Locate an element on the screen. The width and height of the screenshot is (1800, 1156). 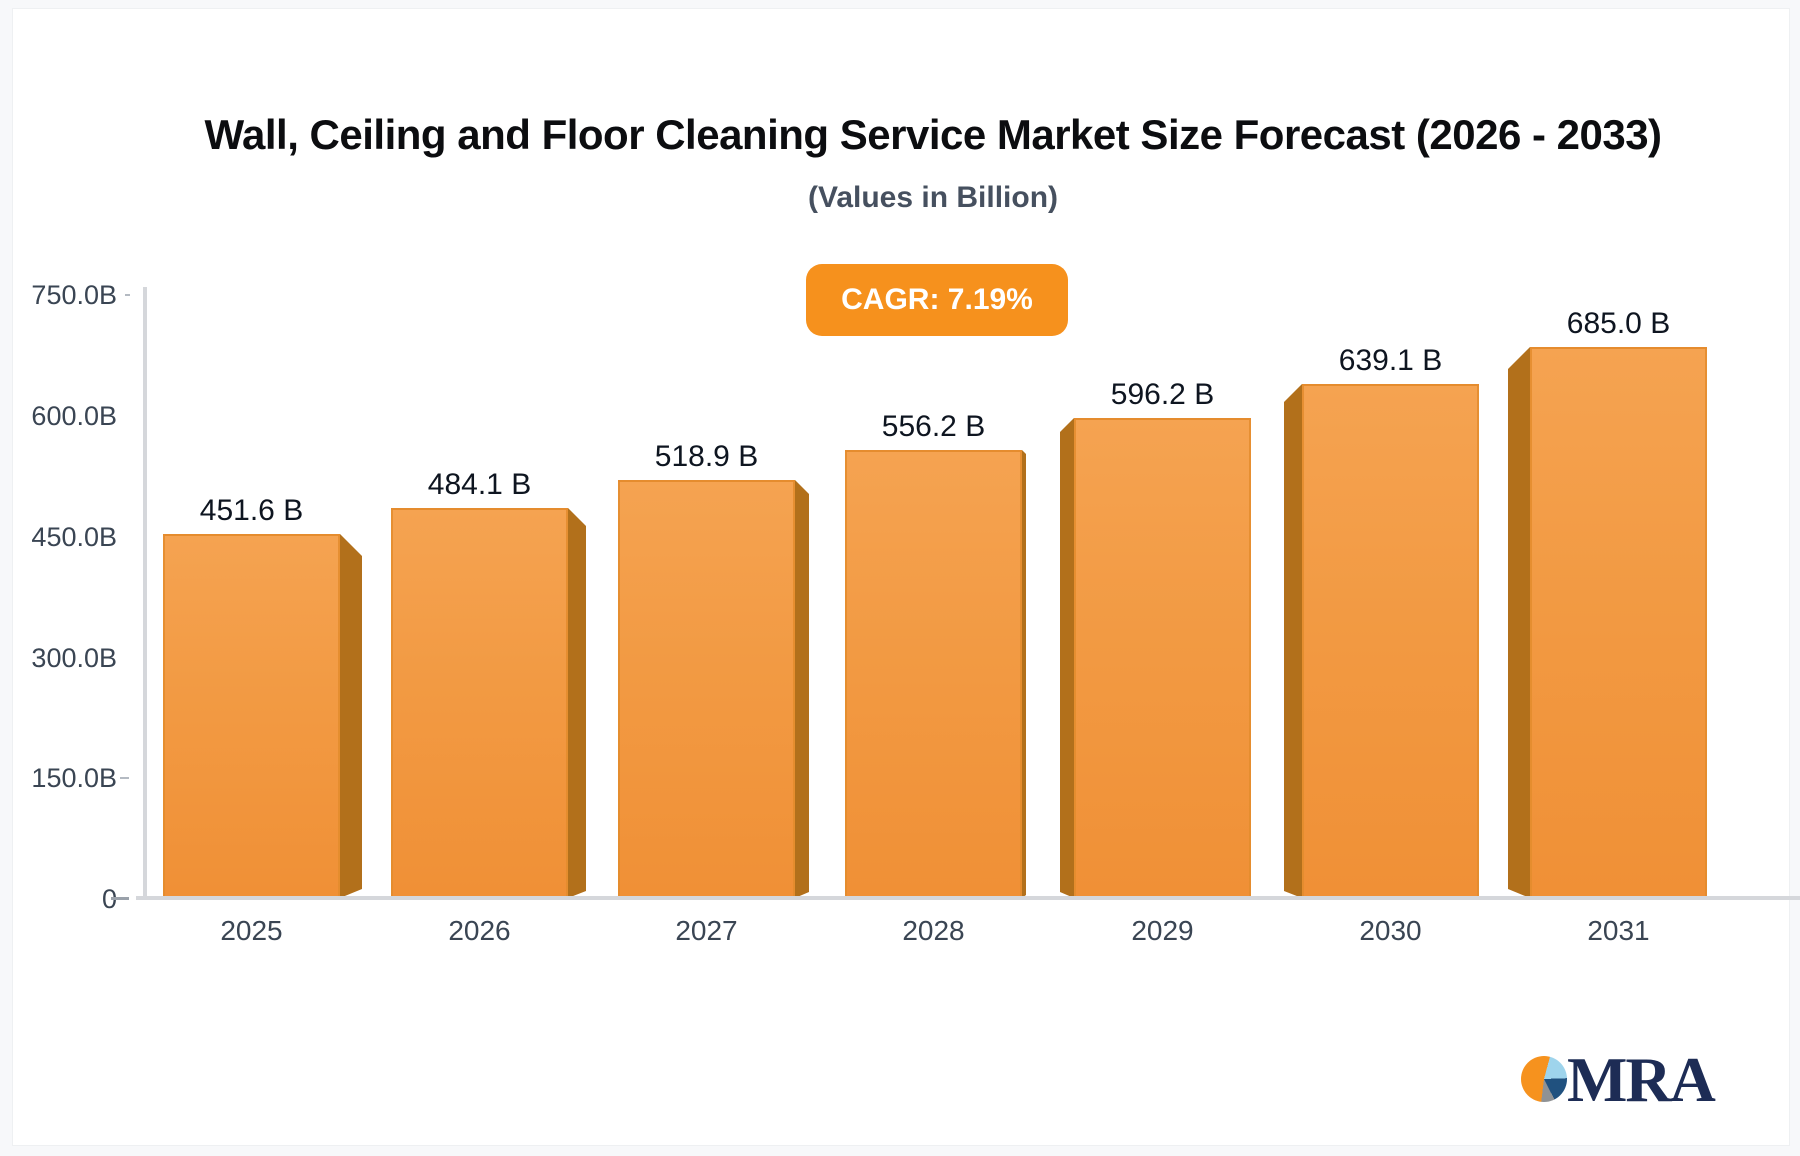
x-axis-category-label: 2028 is located at coordinates (933, 930).